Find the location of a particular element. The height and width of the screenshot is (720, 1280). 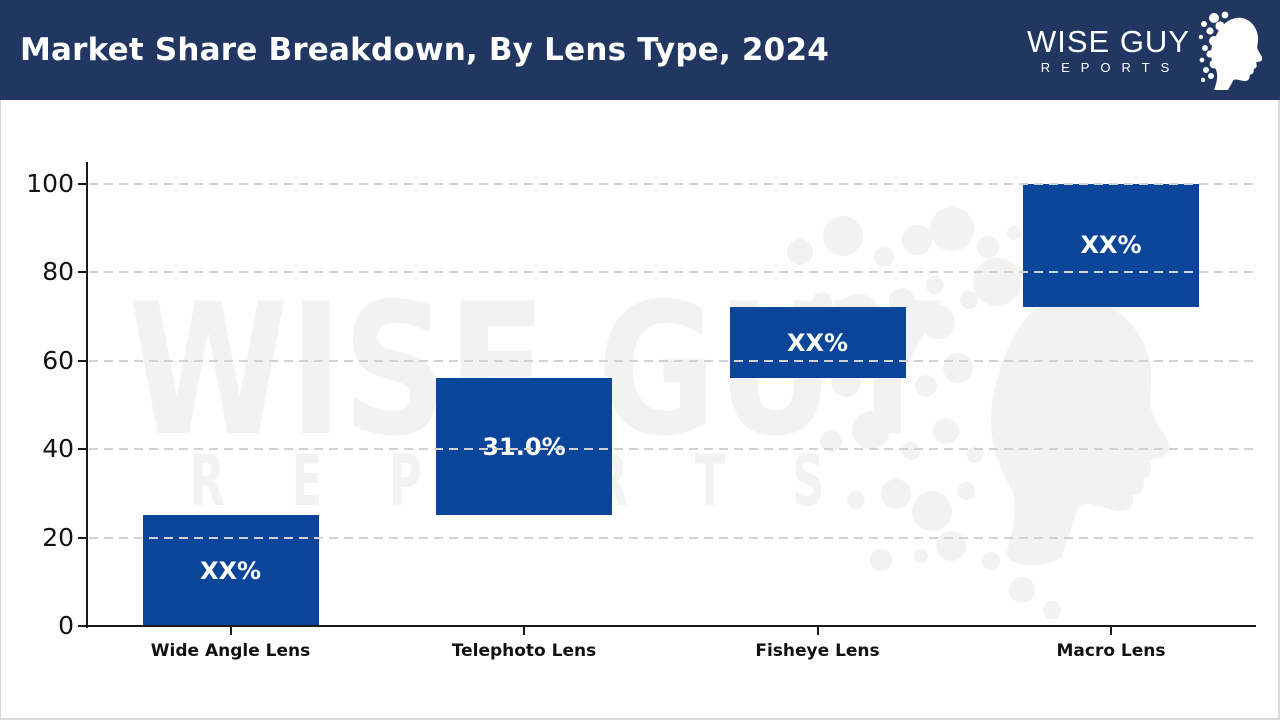

bar-wide-angle-lens: XX% is located at coordinates (230, 570).